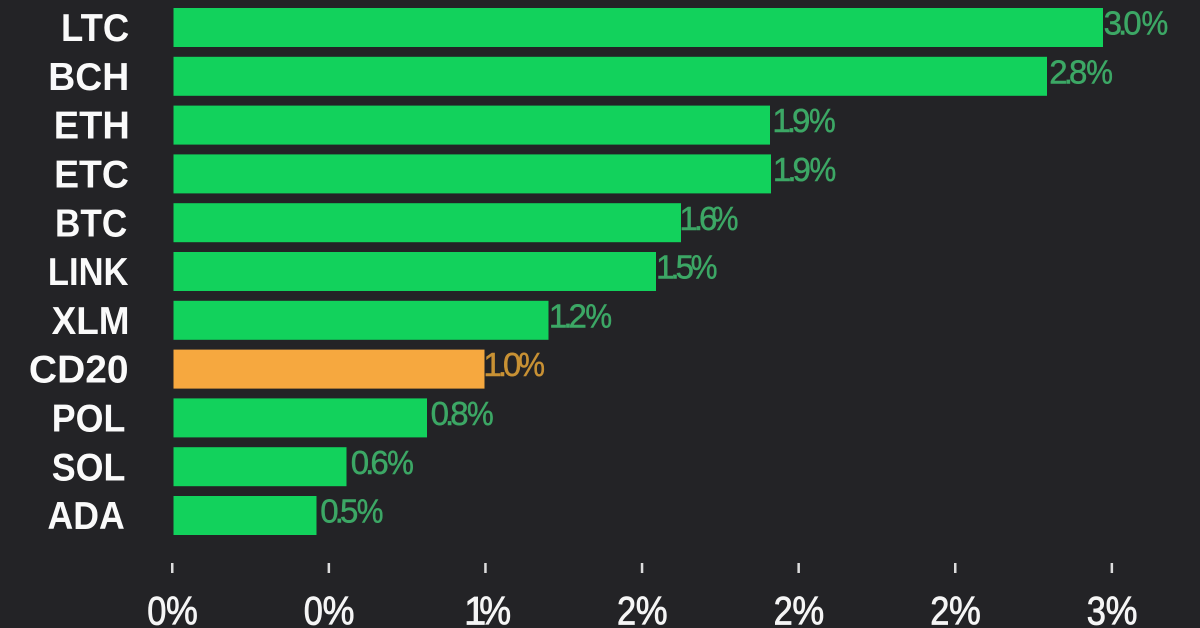 The width and height of the screenshot is (1200, 628). Describe the element at coordinates (89, 418) in the screenshot. I see `svg-text: POL` at that location.